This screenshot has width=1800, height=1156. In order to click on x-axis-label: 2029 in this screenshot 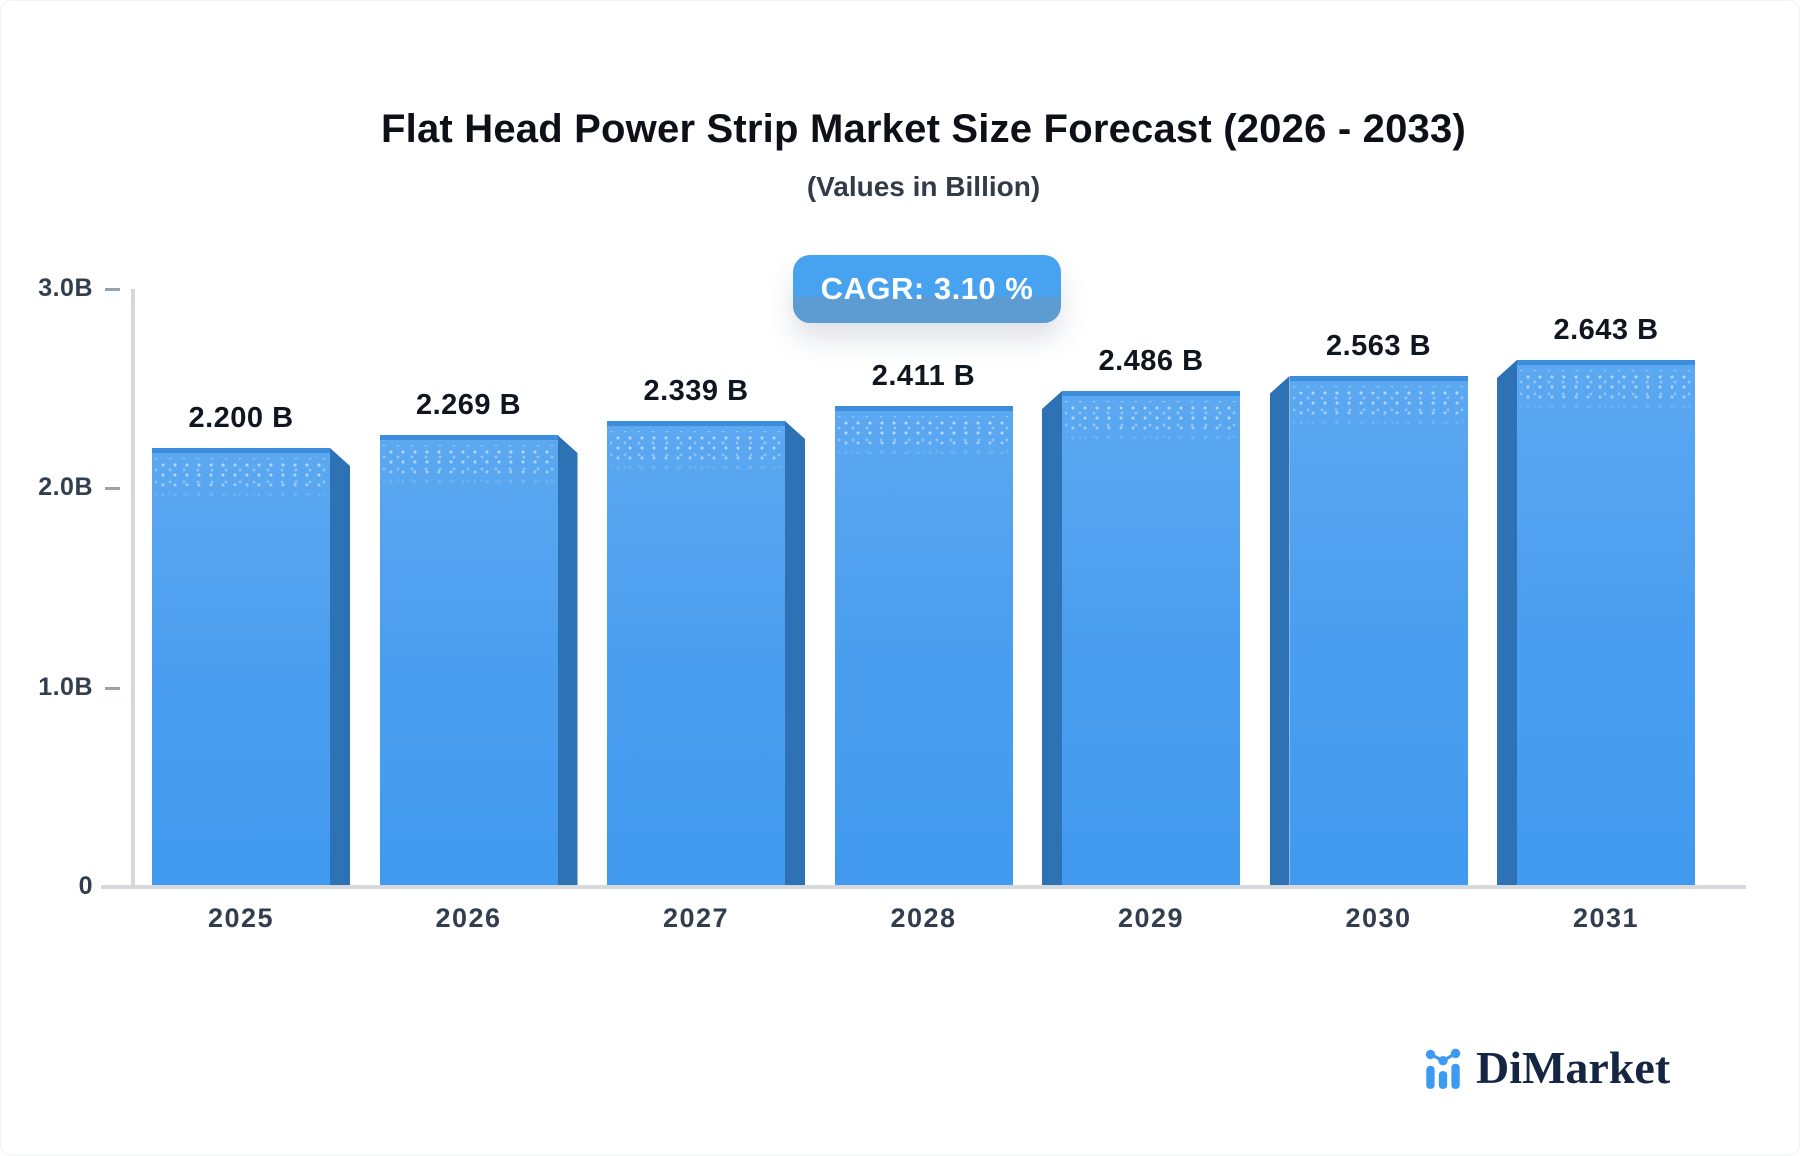, I will do `click(1151, 918)`.